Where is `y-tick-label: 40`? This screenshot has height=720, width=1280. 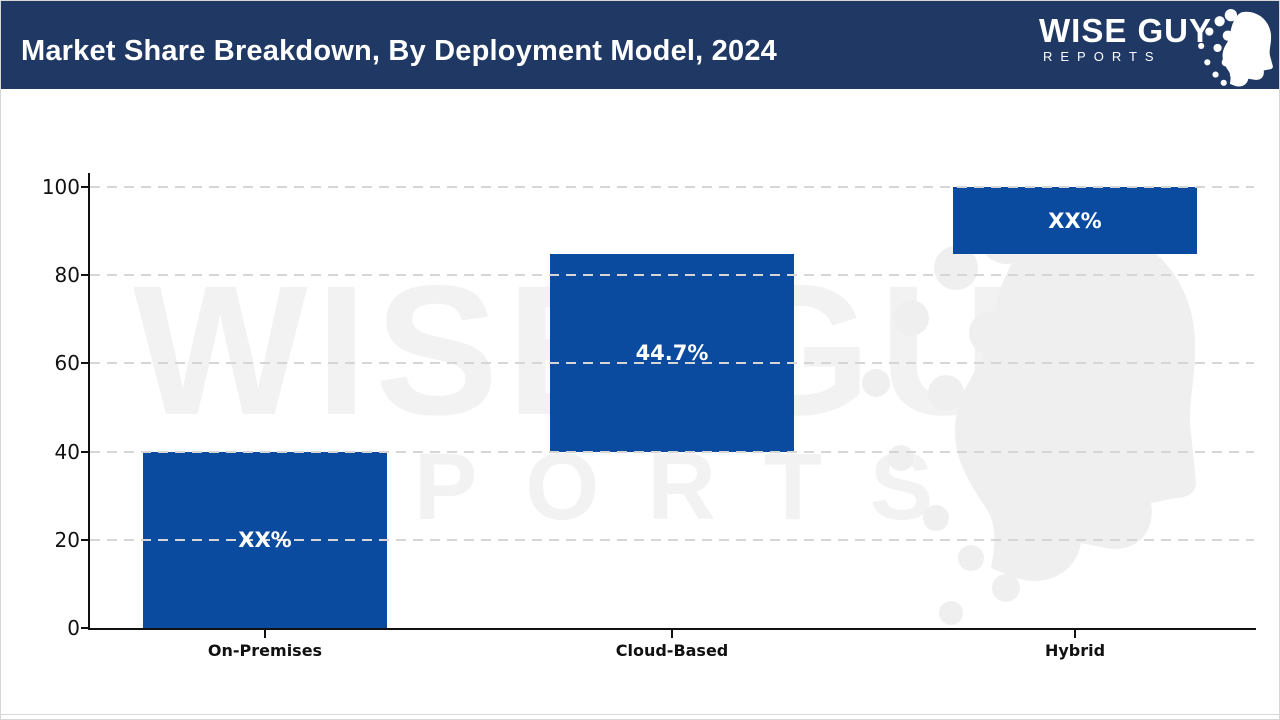 y-tick-label: 40 is located at coordinates (67, 451).